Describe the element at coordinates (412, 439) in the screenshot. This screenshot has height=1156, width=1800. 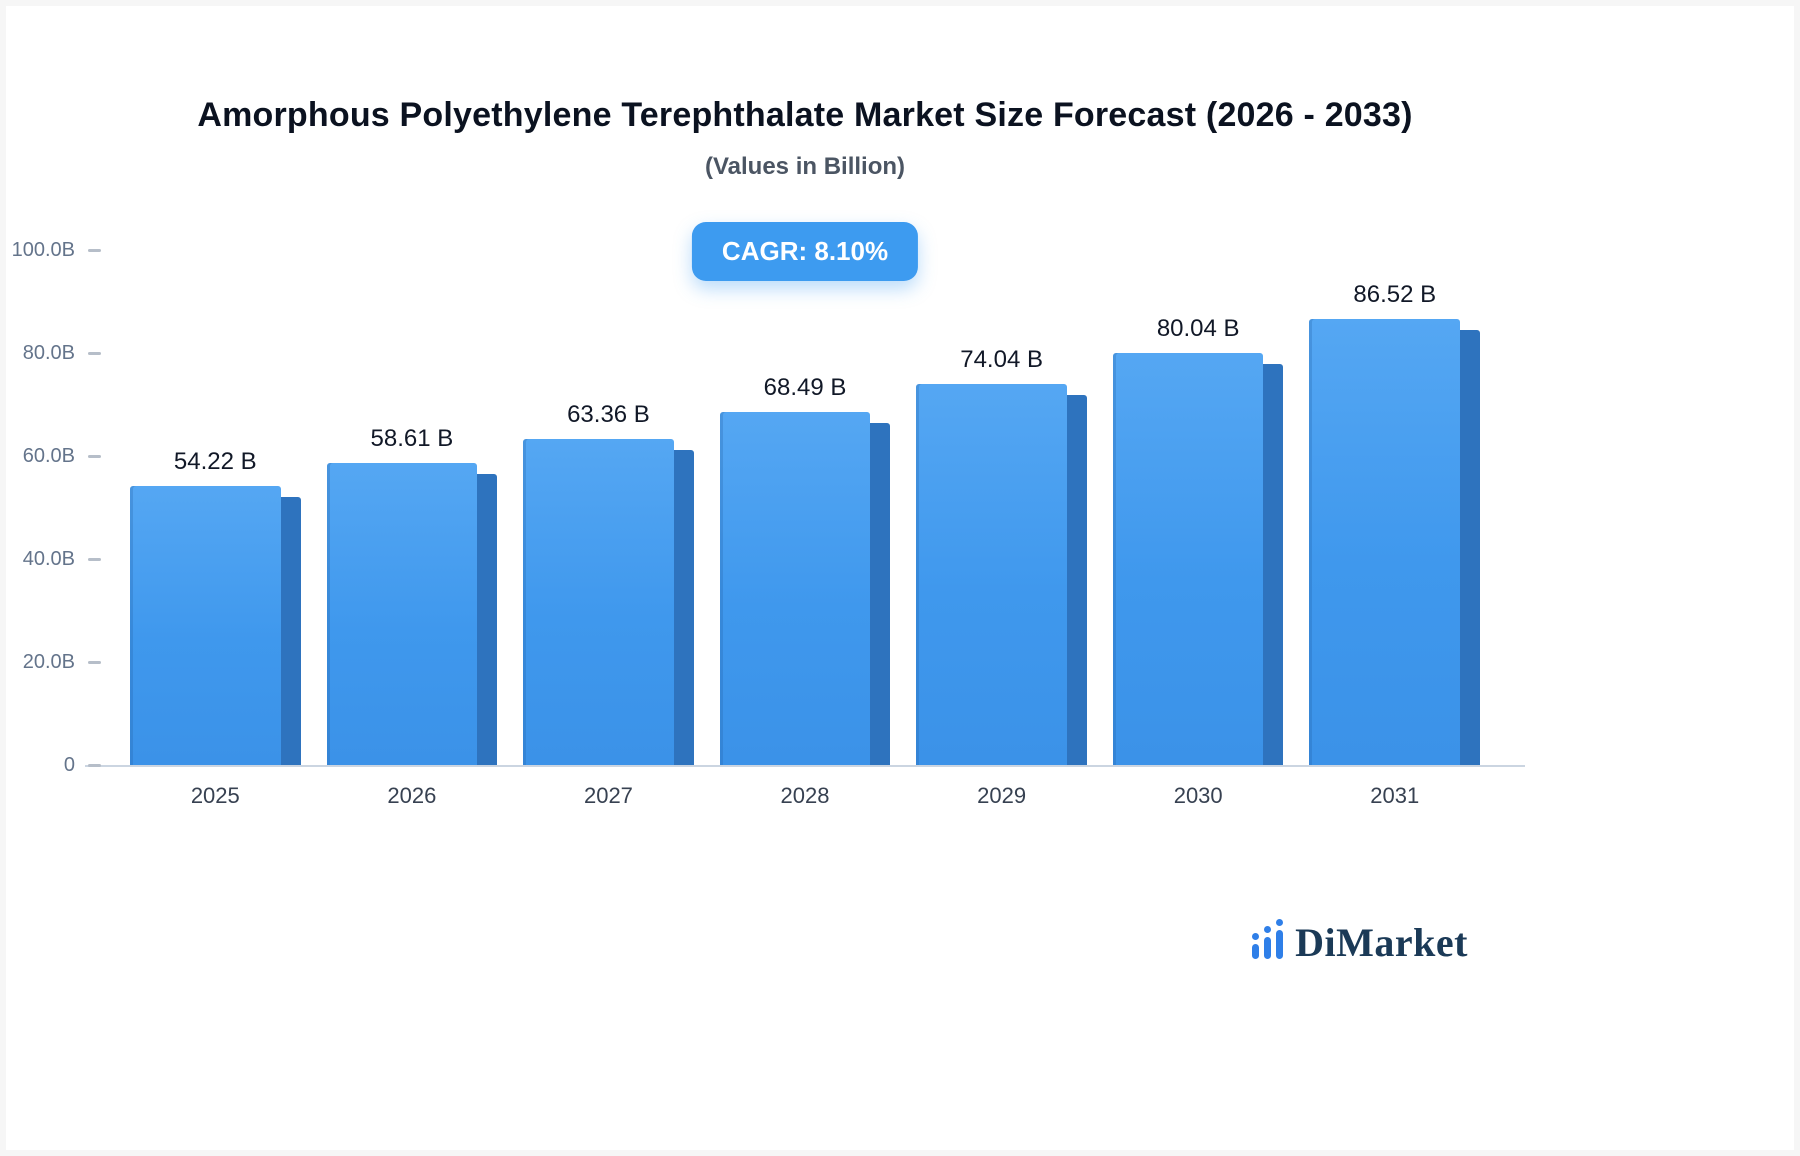
I see `bar-value-label: 58.61 B` at that location.